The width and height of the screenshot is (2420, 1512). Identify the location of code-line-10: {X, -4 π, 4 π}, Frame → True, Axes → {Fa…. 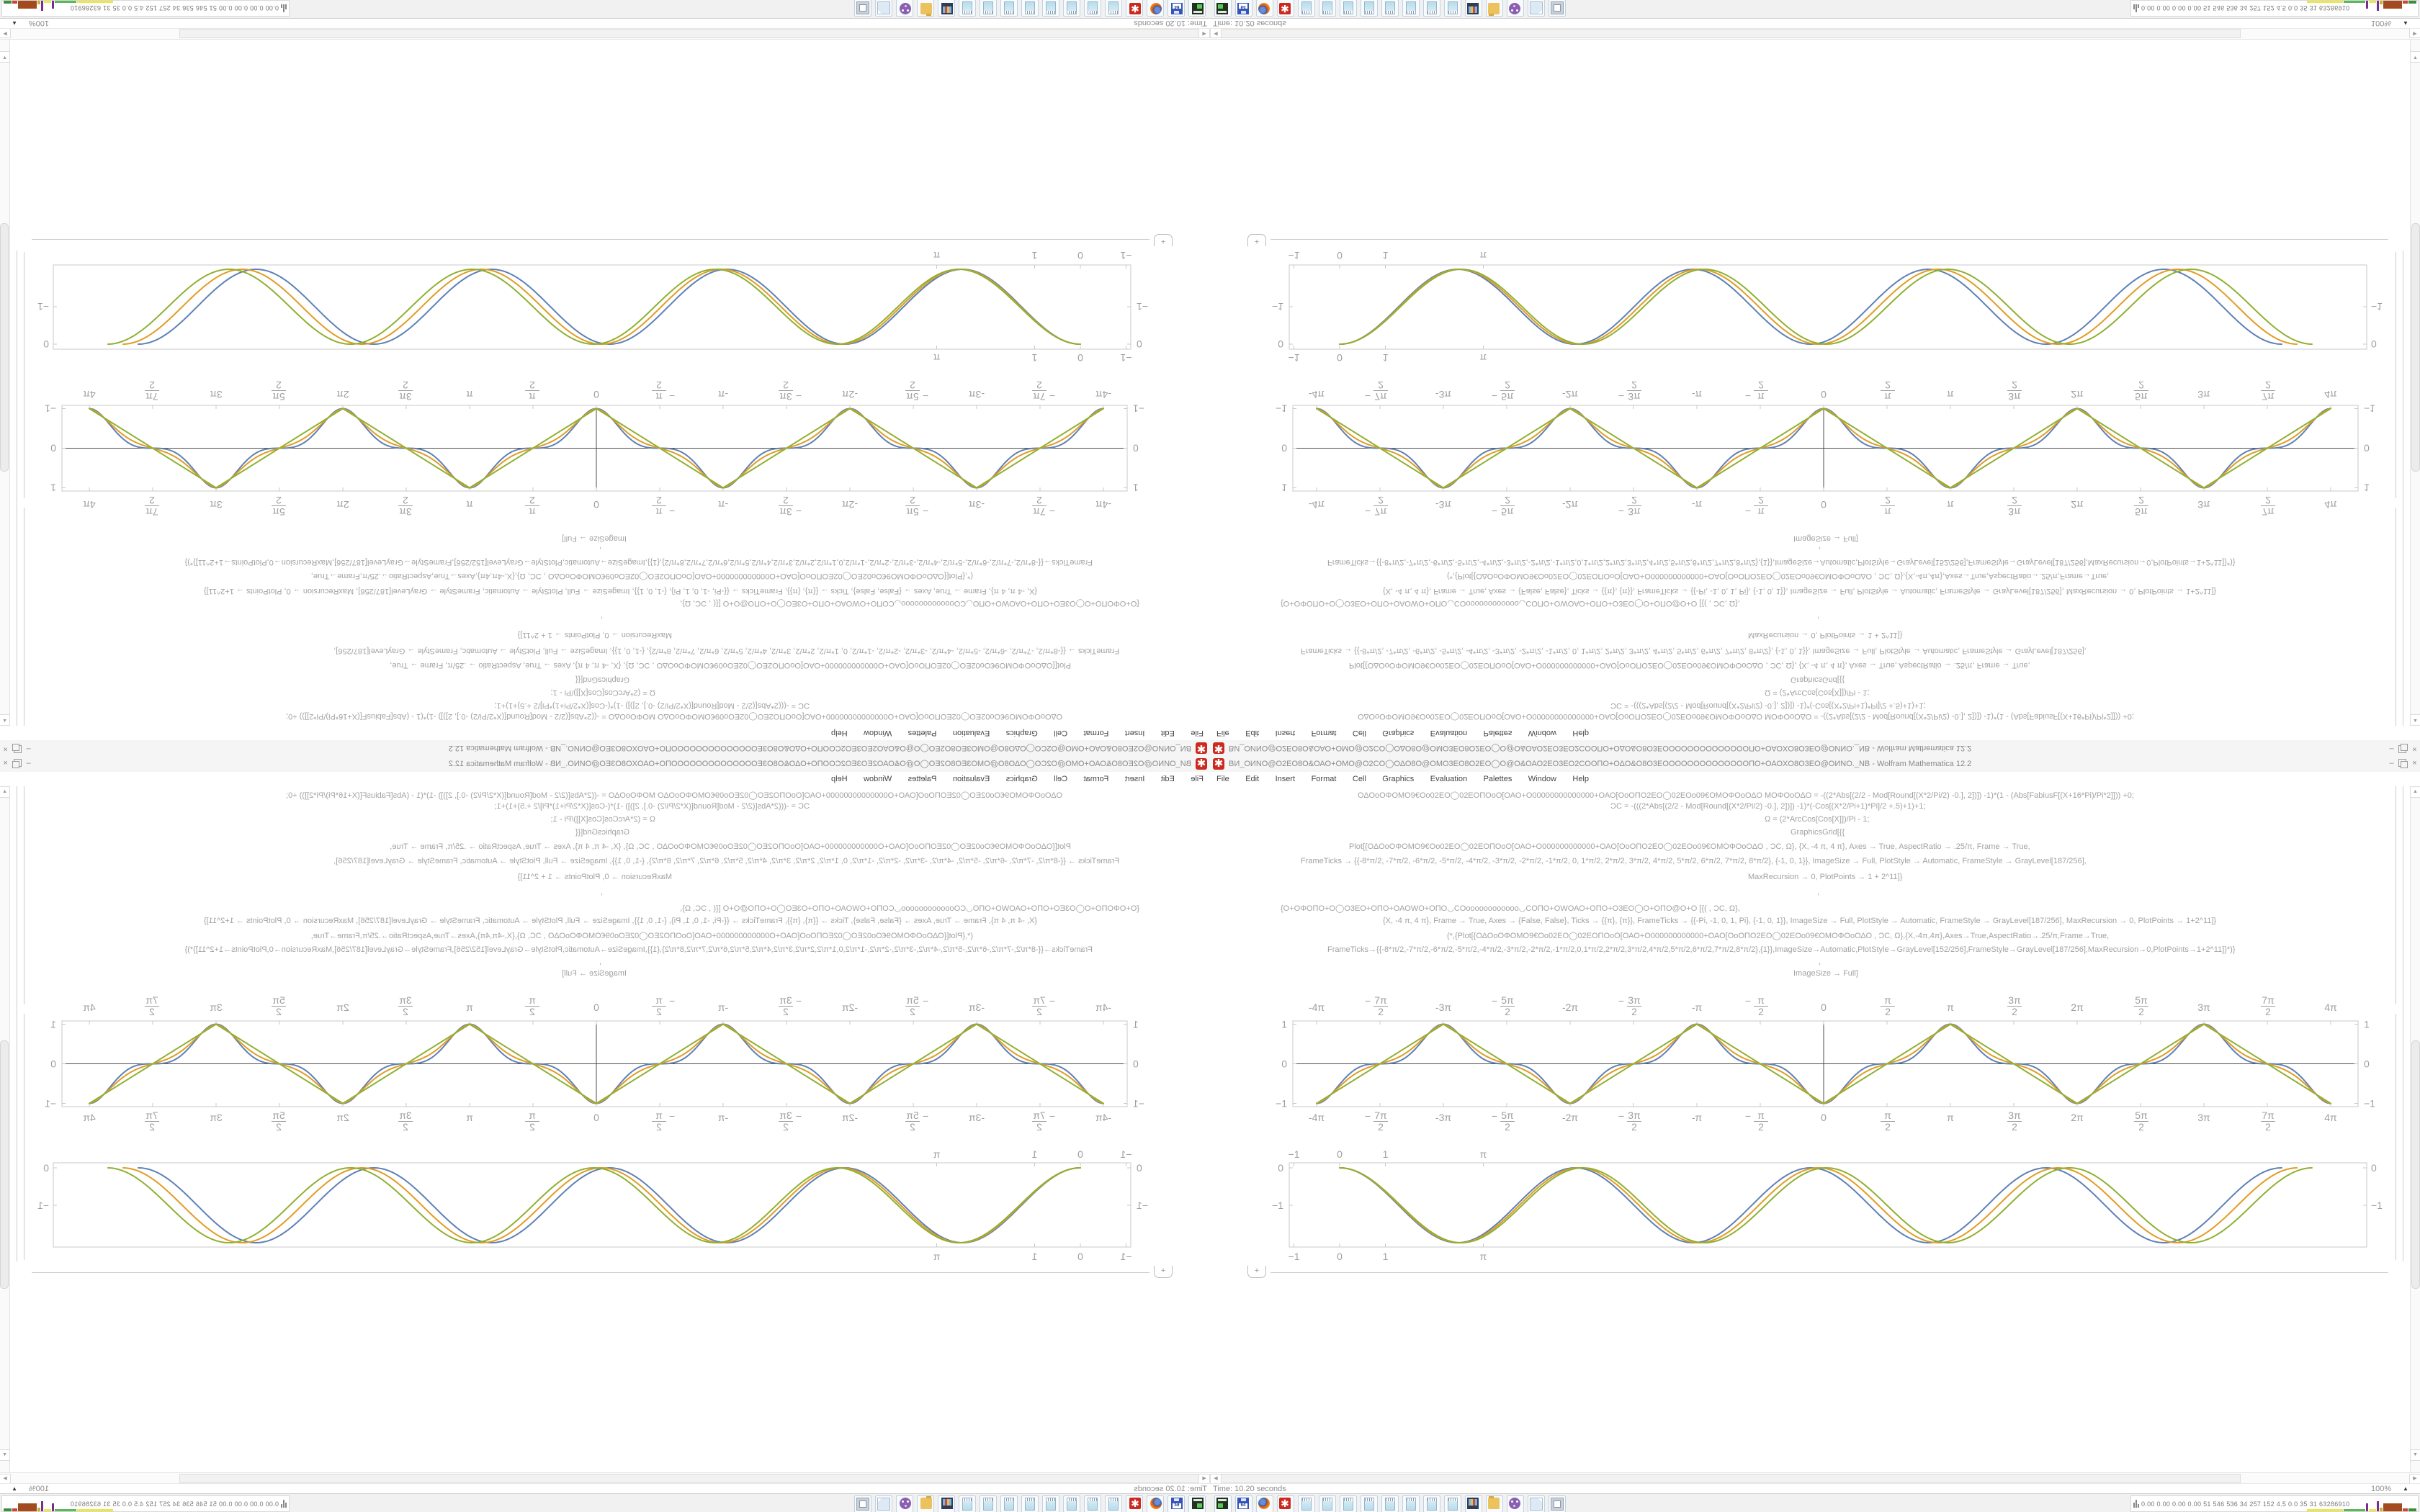
(1800, 921).